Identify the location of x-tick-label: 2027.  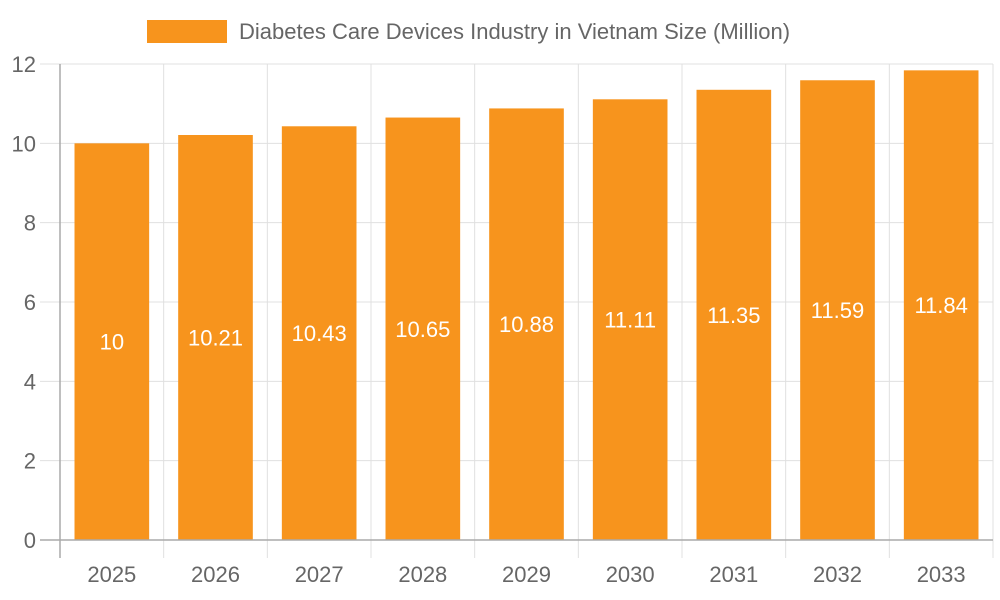
(319, 574).